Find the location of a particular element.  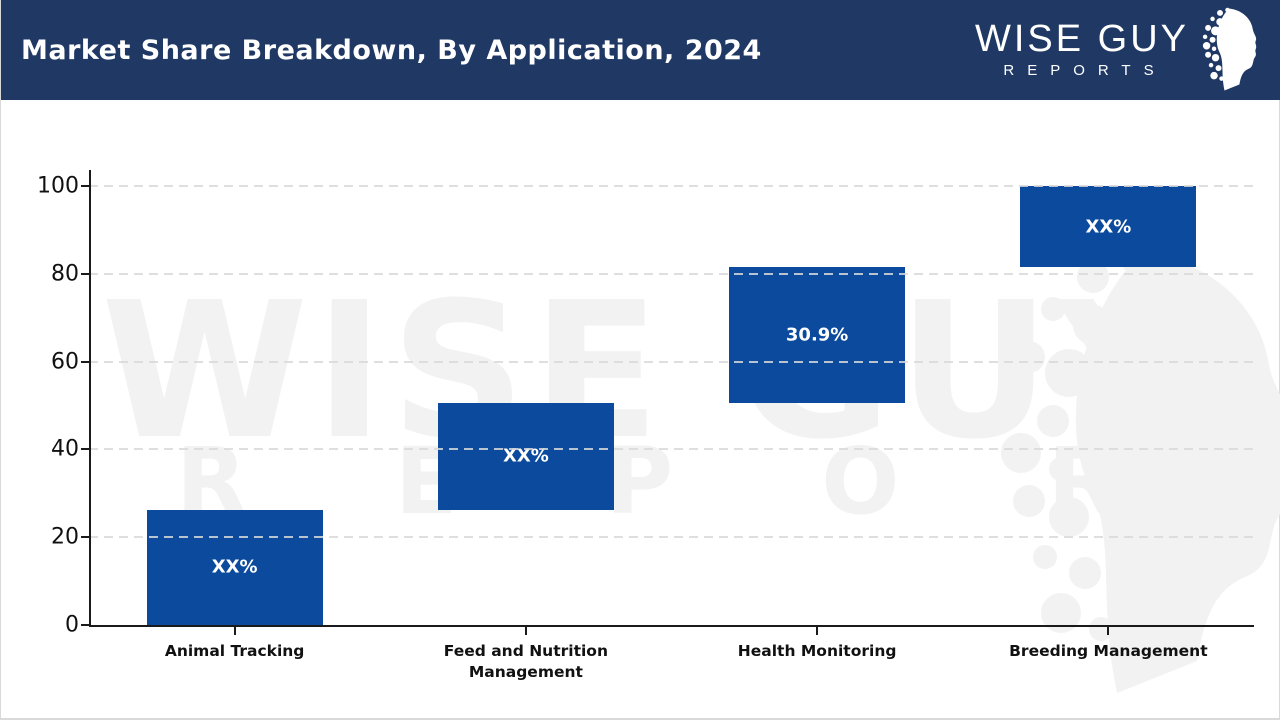

brand-logo: WISE GUY REPORTS is located at coordinates (1123, 48).